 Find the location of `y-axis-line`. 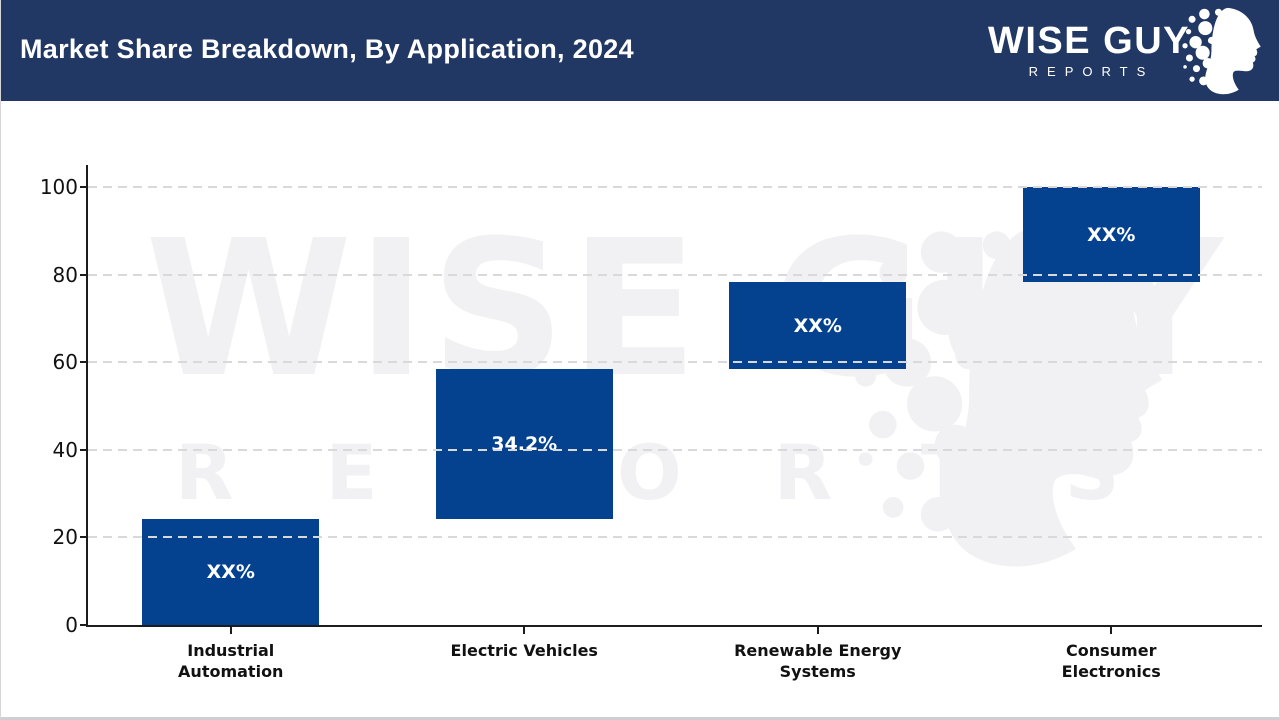

y-axis-line is located at coordinates (87, 396).